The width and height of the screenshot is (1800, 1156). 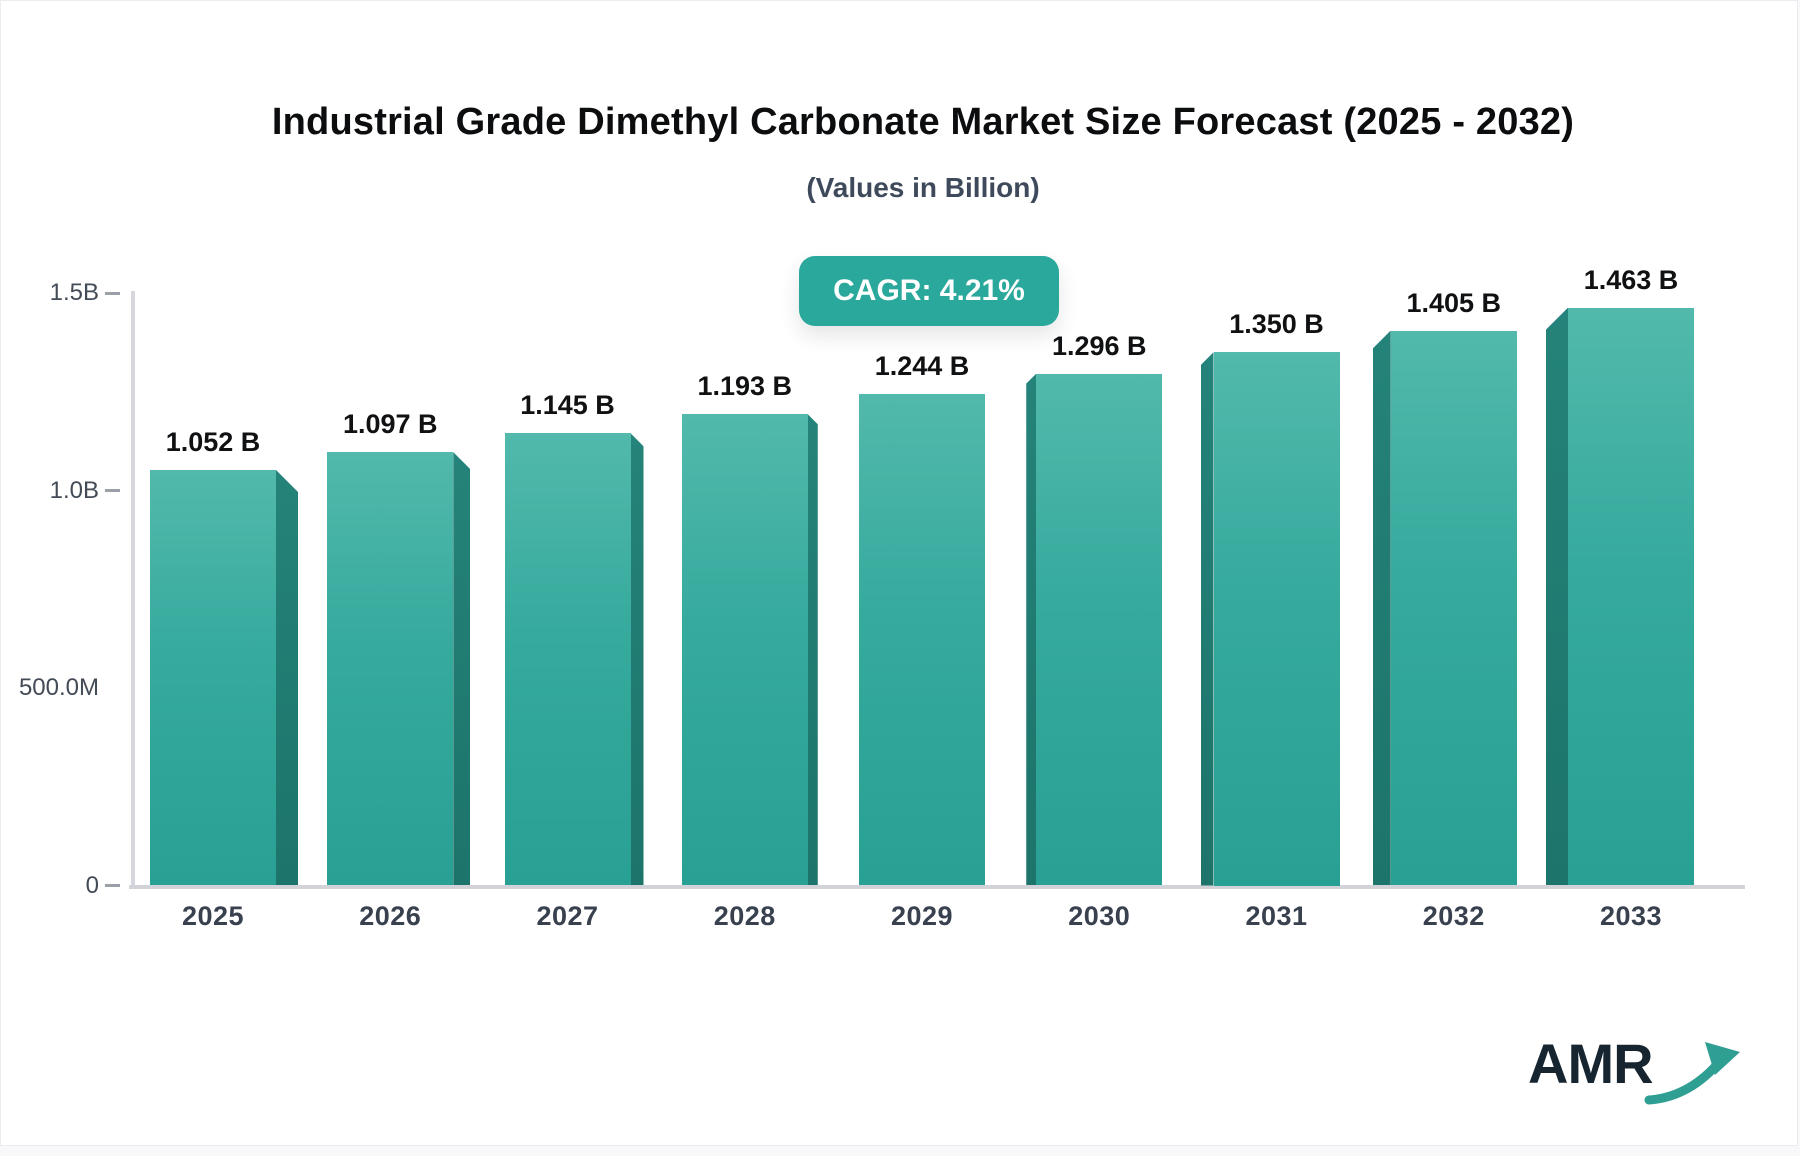 I want to click on x-axis-line, so click(x=937, y=887).